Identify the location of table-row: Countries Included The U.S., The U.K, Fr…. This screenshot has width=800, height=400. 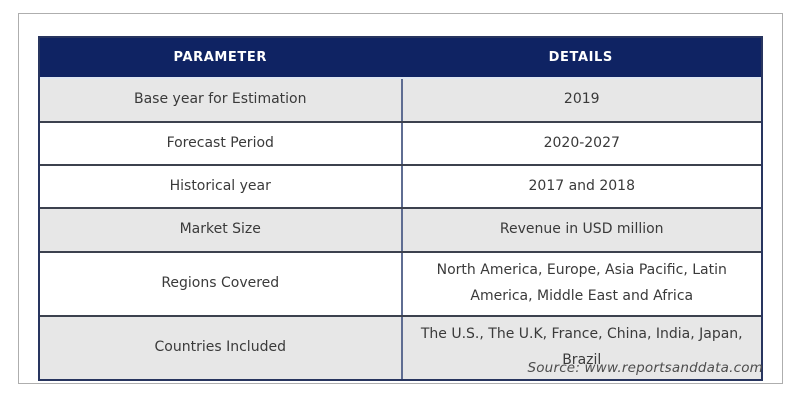
(401, 346).